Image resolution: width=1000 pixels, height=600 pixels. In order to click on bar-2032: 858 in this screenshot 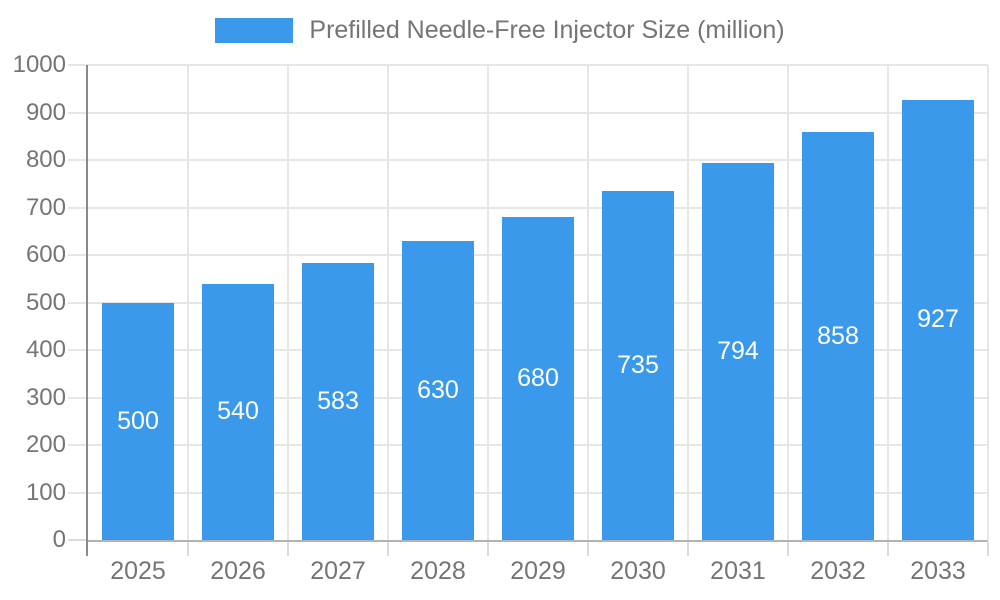, I will do `click(838, 336)`.